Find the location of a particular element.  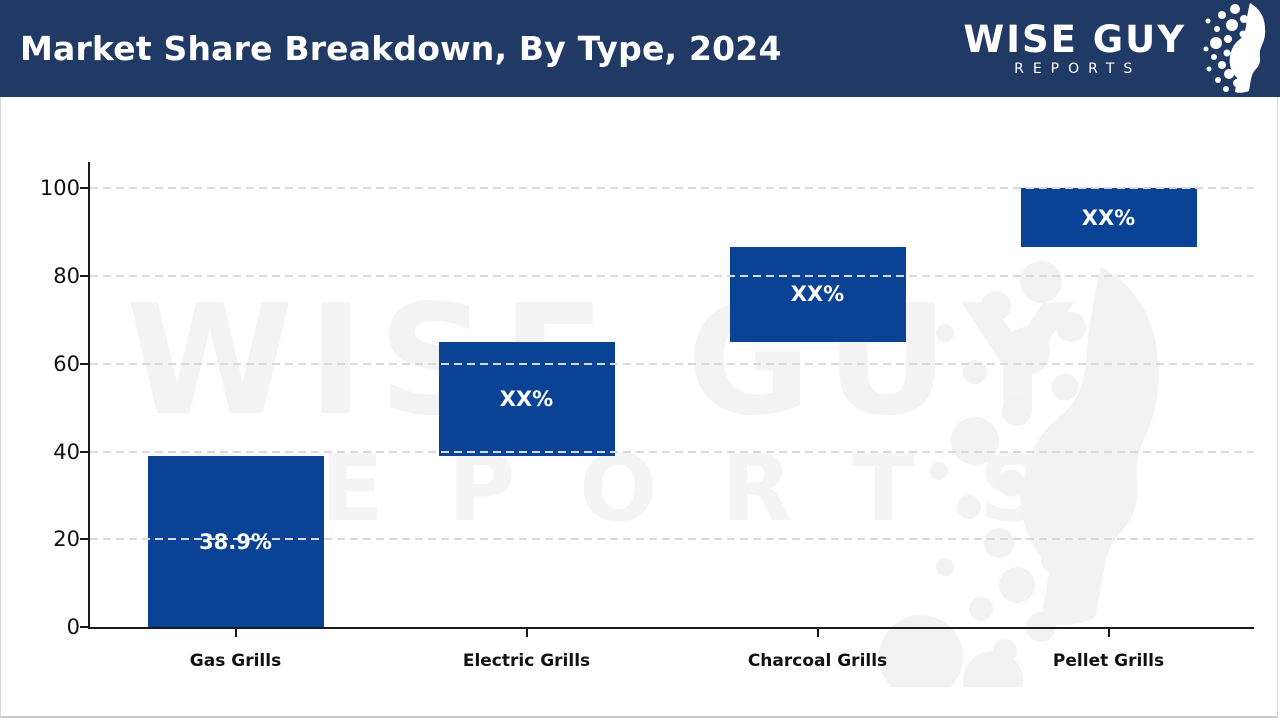

x-category-label: Pellet Grills is located at coordinates (1108, 661).